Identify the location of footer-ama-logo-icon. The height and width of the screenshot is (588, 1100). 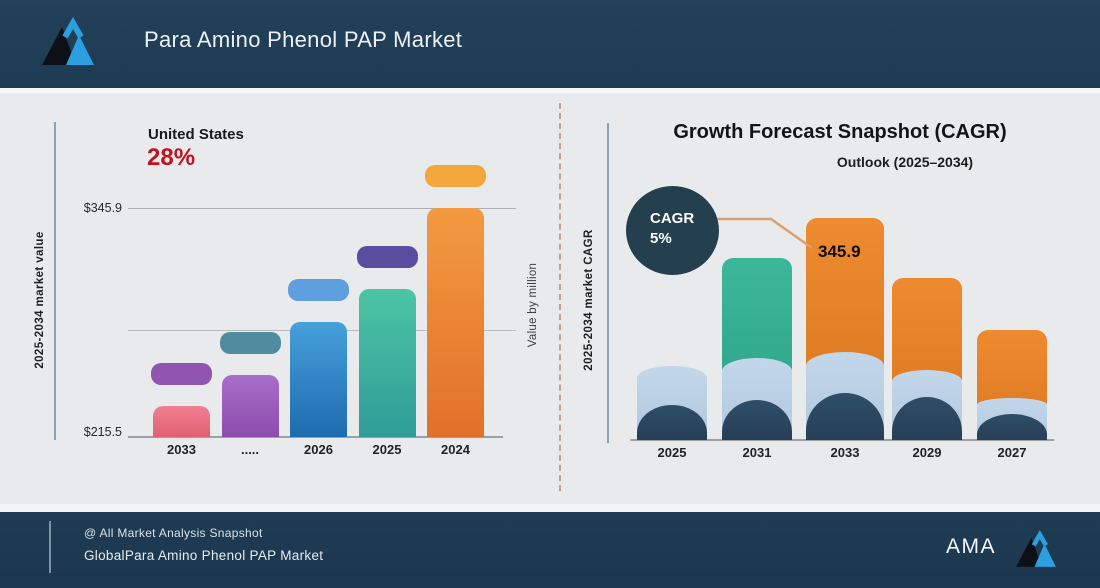
(1036, 548).